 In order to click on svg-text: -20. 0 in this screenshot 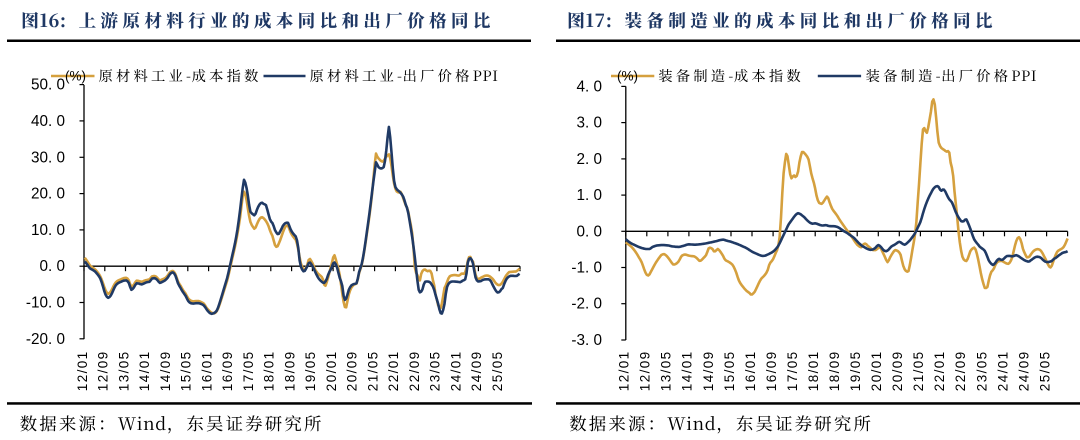, I will do `click(45, 339)`.